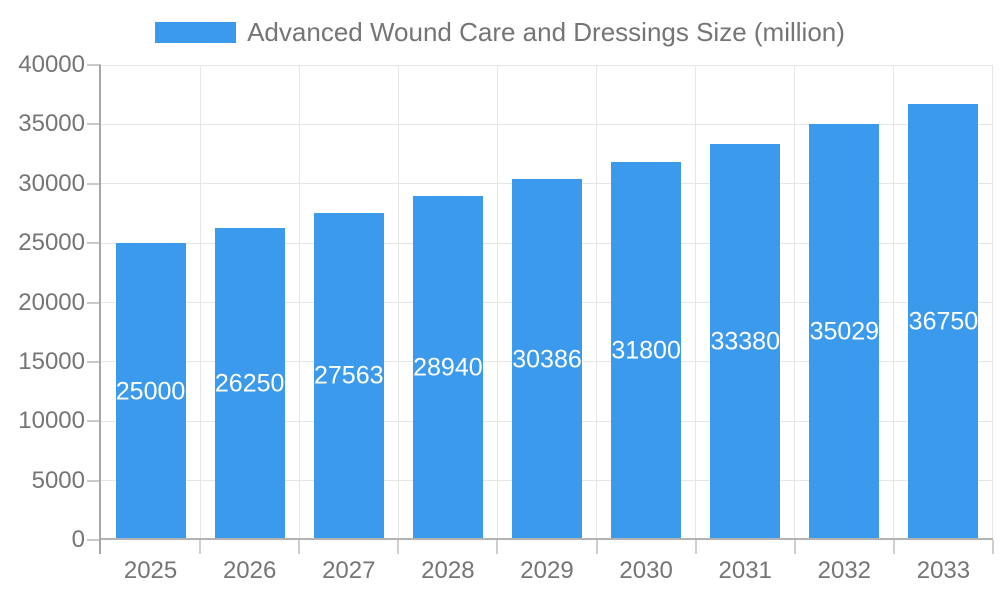  What do you see at coordinates (745, 570) in the screenshot?
I see `x-tick-label: 2031` at bounding box center [745, 570].